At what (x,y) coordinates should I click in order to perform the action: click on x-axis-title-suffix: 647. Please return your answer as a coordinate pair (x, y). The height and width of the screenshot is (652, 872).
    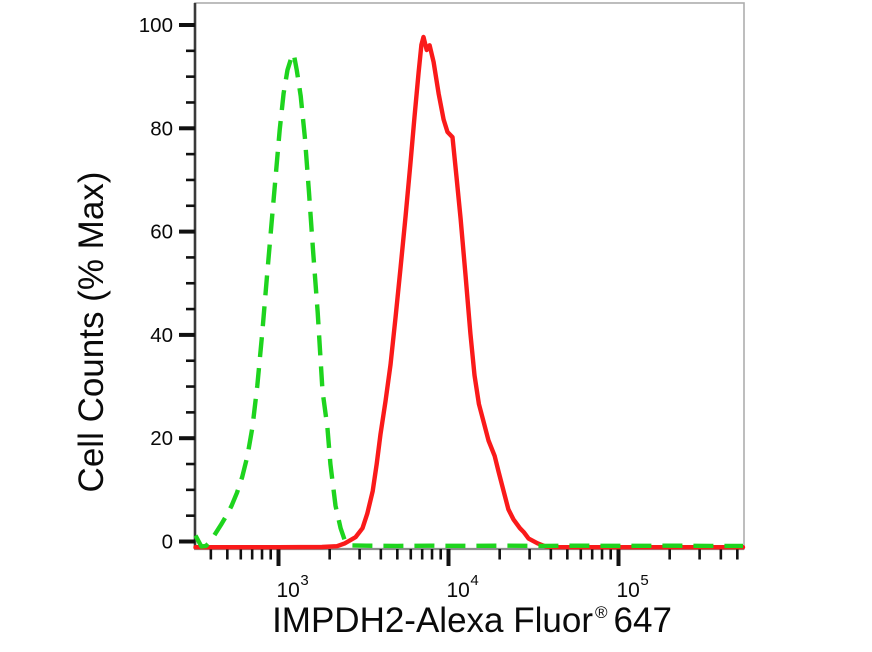
    Looking at the image, I should click on (643, 620).